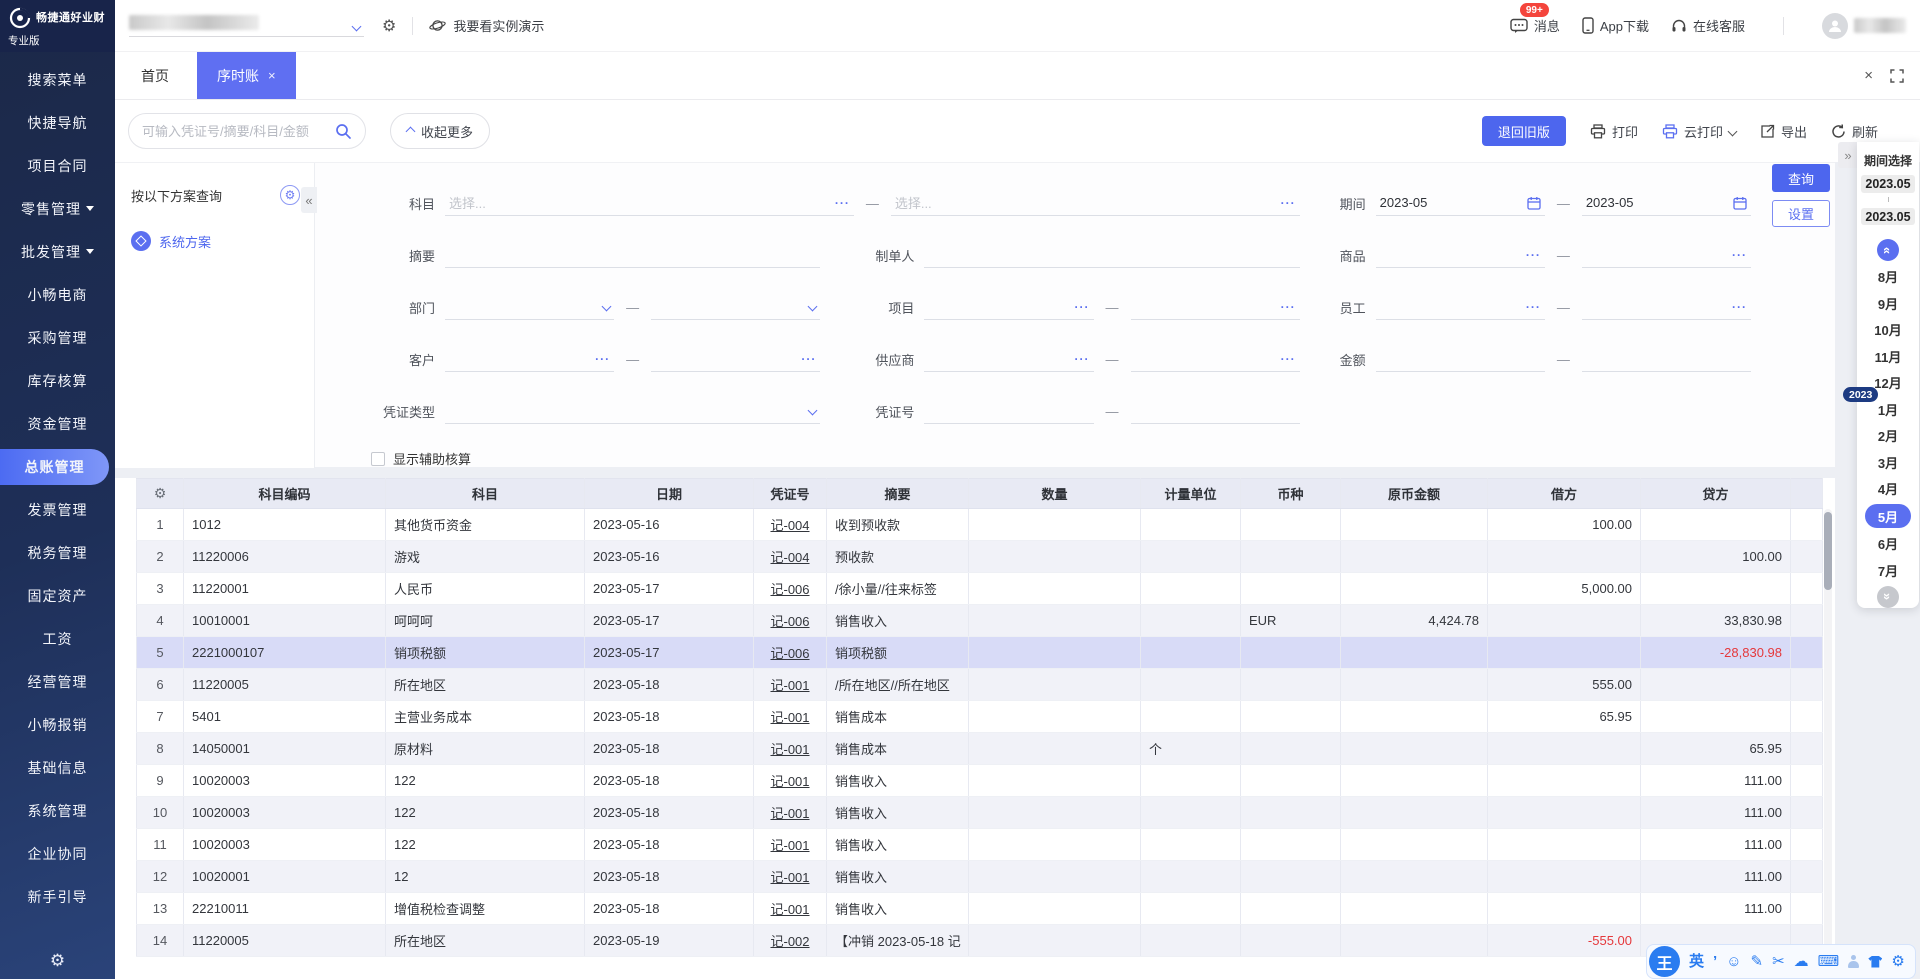 This screenshot has height=979, width=1920. I want to click on demo-link: 我要看实例演示, so click(486, 25).